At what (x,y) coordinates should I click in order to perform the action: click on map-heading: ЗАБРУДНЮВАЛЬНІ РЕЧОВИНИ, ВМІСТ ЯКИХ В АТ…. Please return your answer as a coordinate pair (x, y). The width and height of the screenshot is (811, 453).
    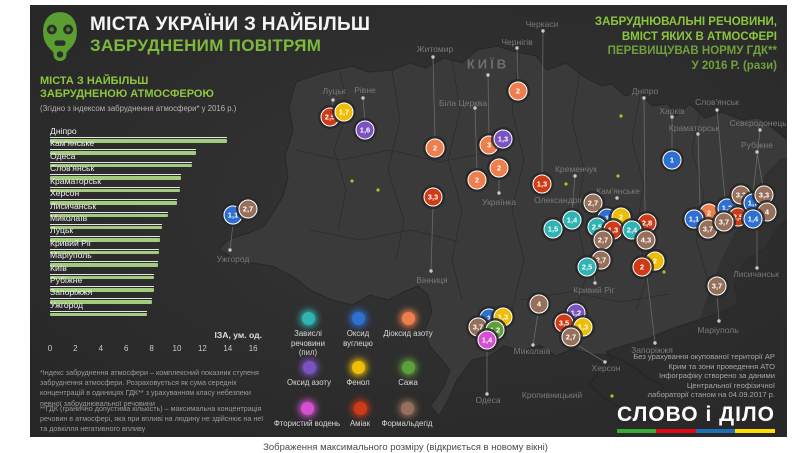
    Looking at the image, I should click on (686, 44).